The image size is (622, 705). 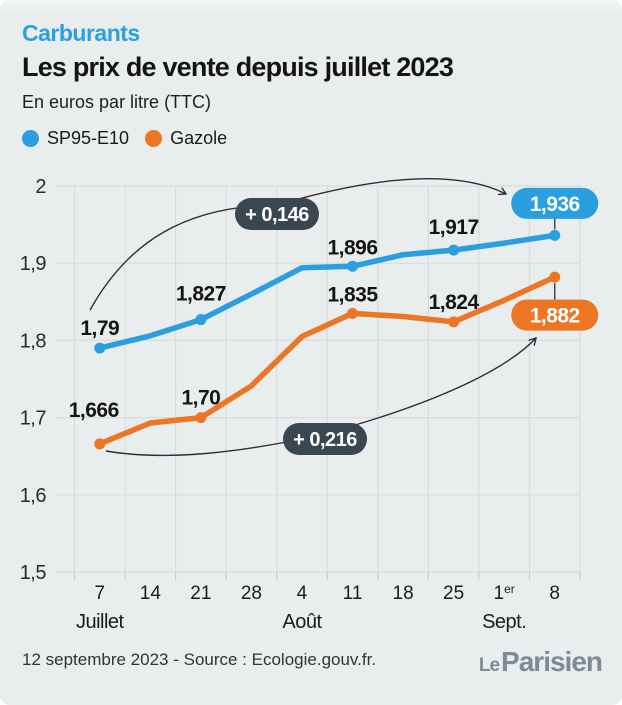 I want to click on point-value-label: 1,896, so click(x=352, y=247).